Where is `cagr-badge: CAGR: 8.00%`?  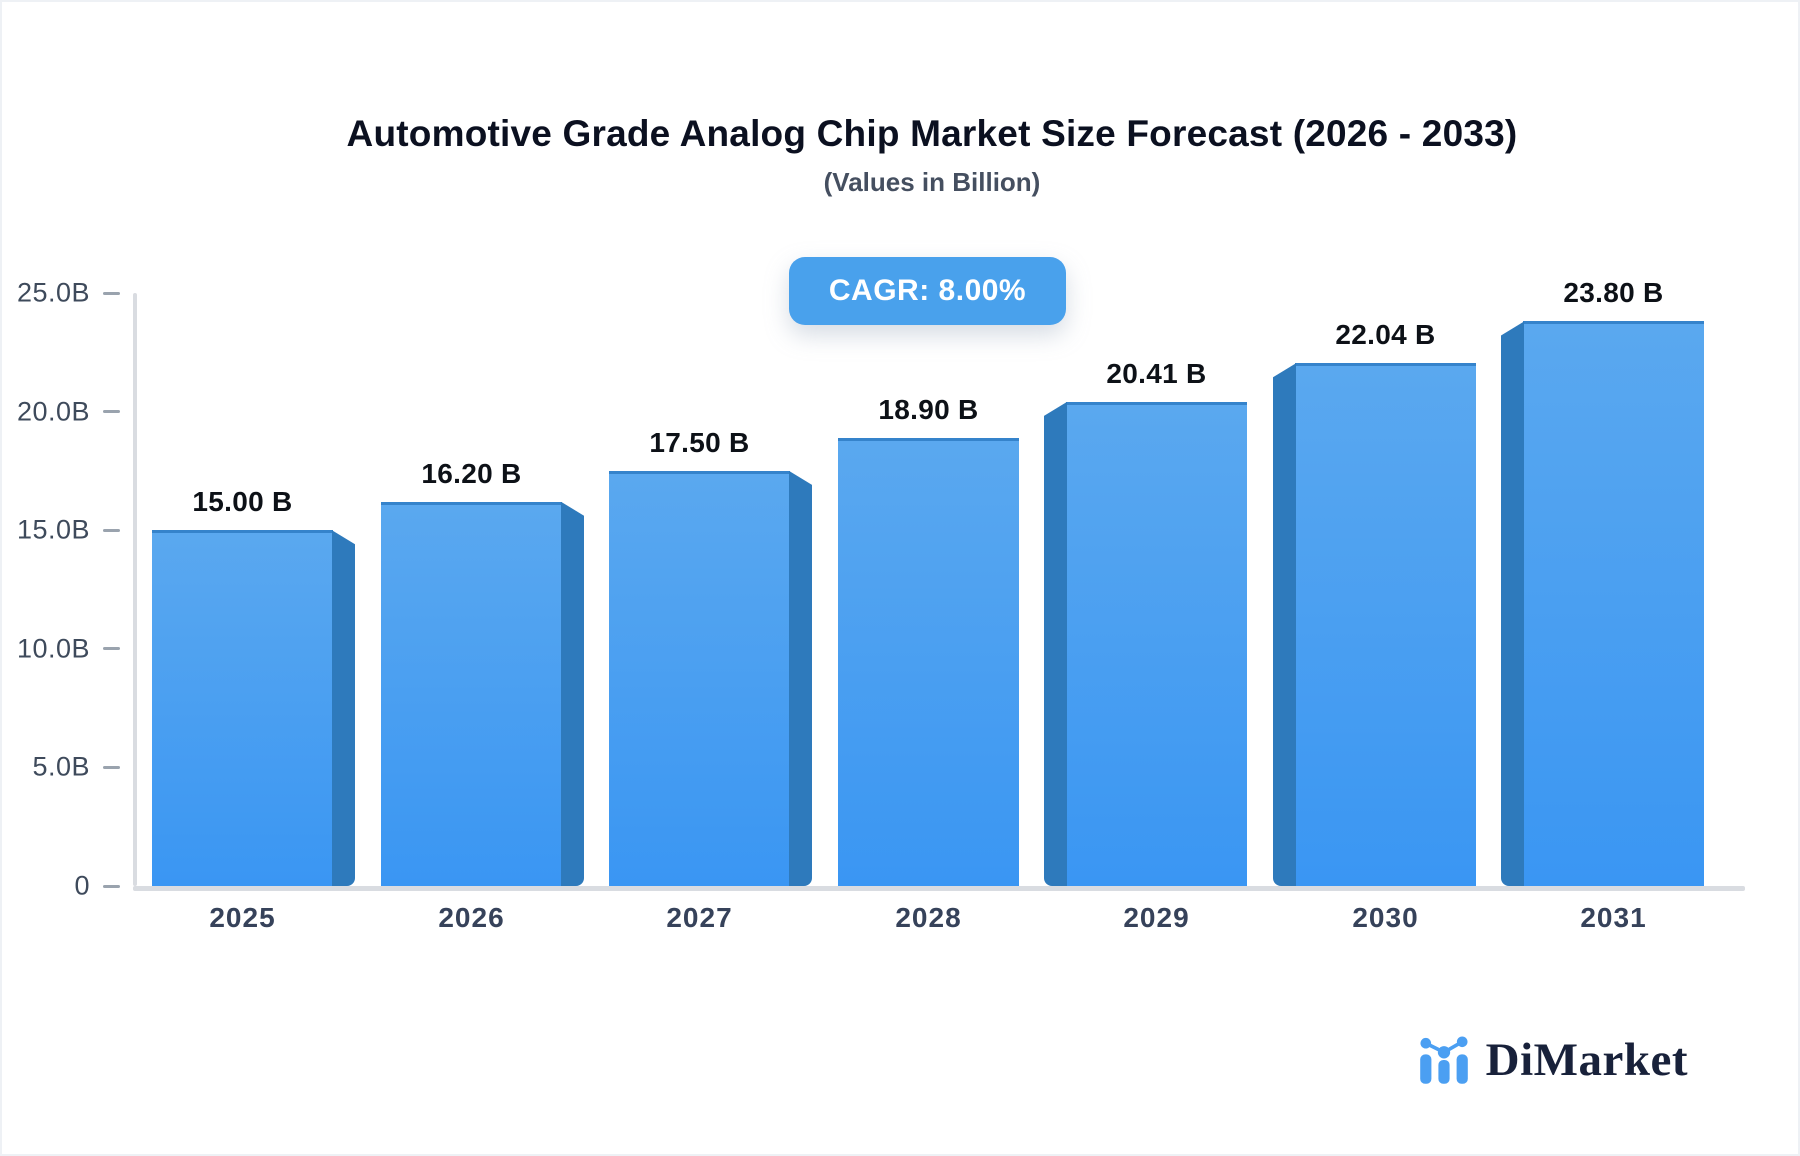
cagr-badge: CAGR: 8.00% is located at coordinates (927, 291).